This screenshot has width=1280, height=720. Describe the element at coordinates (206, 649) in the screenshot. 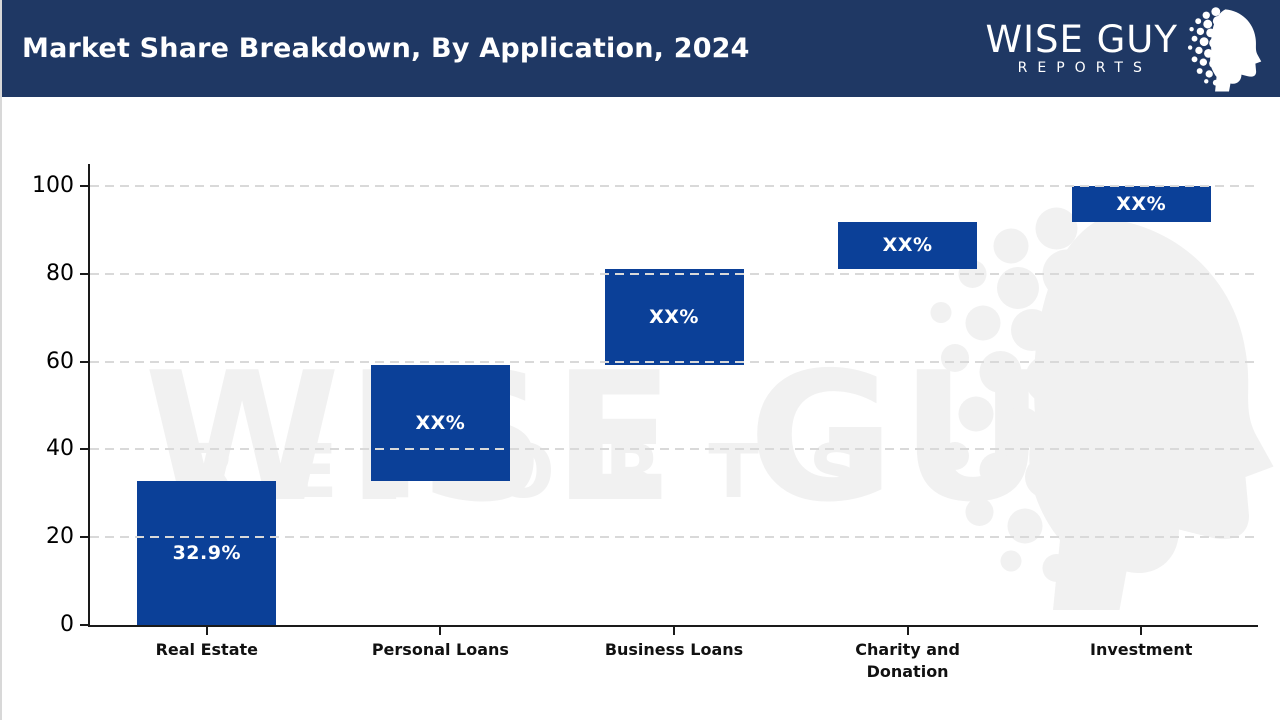

I see `x-category-label: Real Estate` at that location.